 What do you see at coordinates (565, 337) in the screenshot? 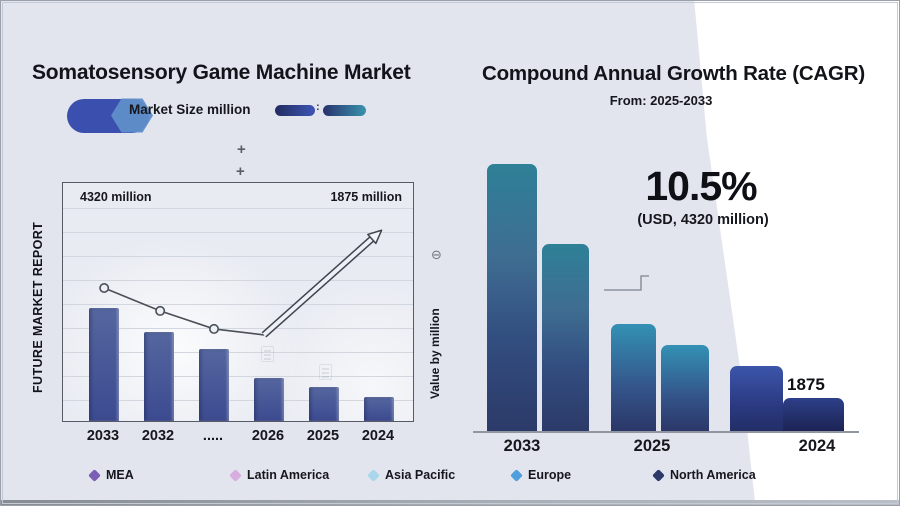
I see `right-bar-2033-secondary` at bounding box center [565, 337].